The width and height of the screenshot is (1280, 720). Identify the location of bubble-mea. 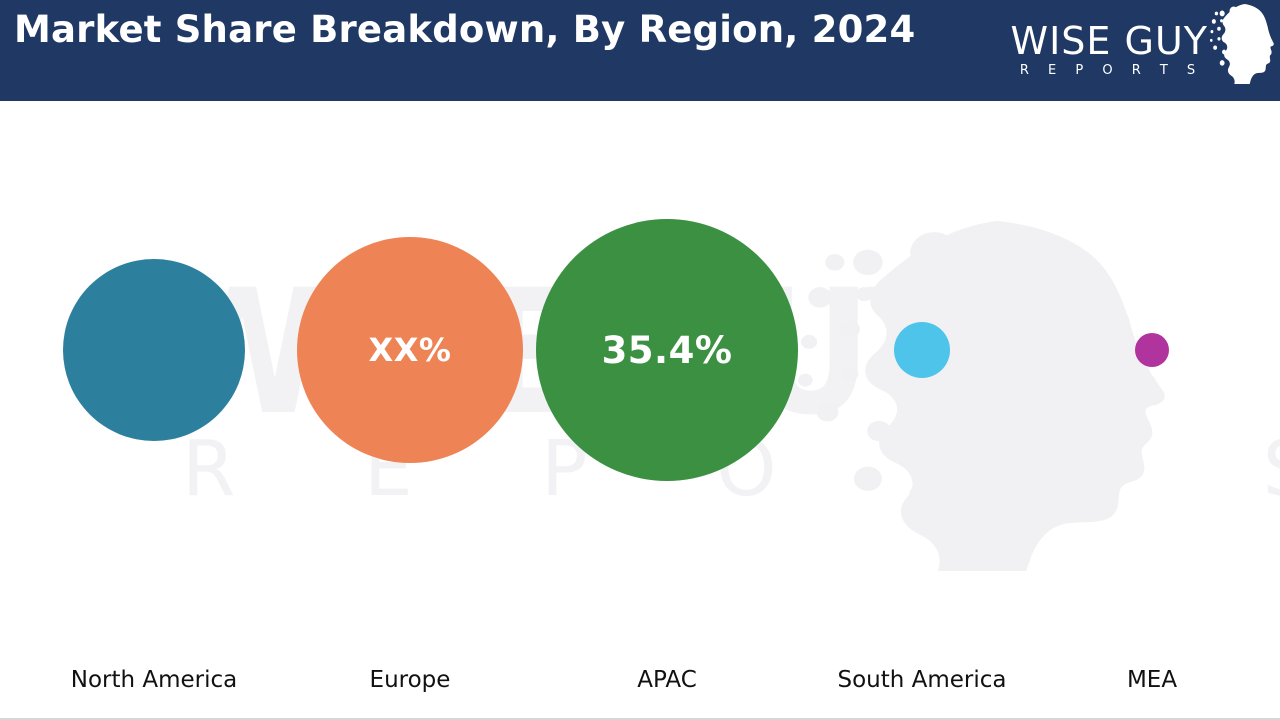
(1152, 350).